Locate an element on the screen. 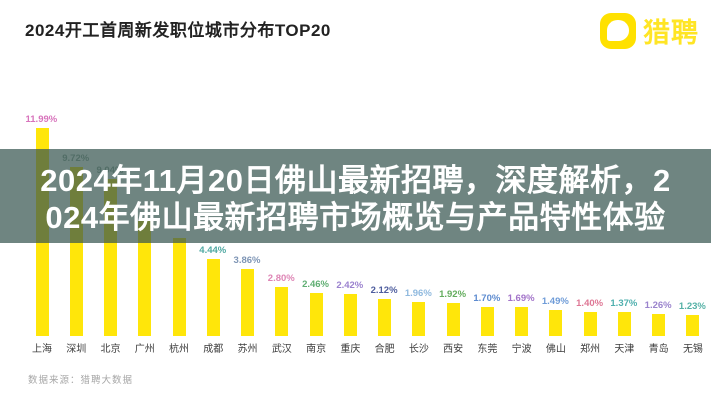 The height and width of the screenshot is (400, 711). x-axis-label: 青岛 is located at coordinates (658, 349).